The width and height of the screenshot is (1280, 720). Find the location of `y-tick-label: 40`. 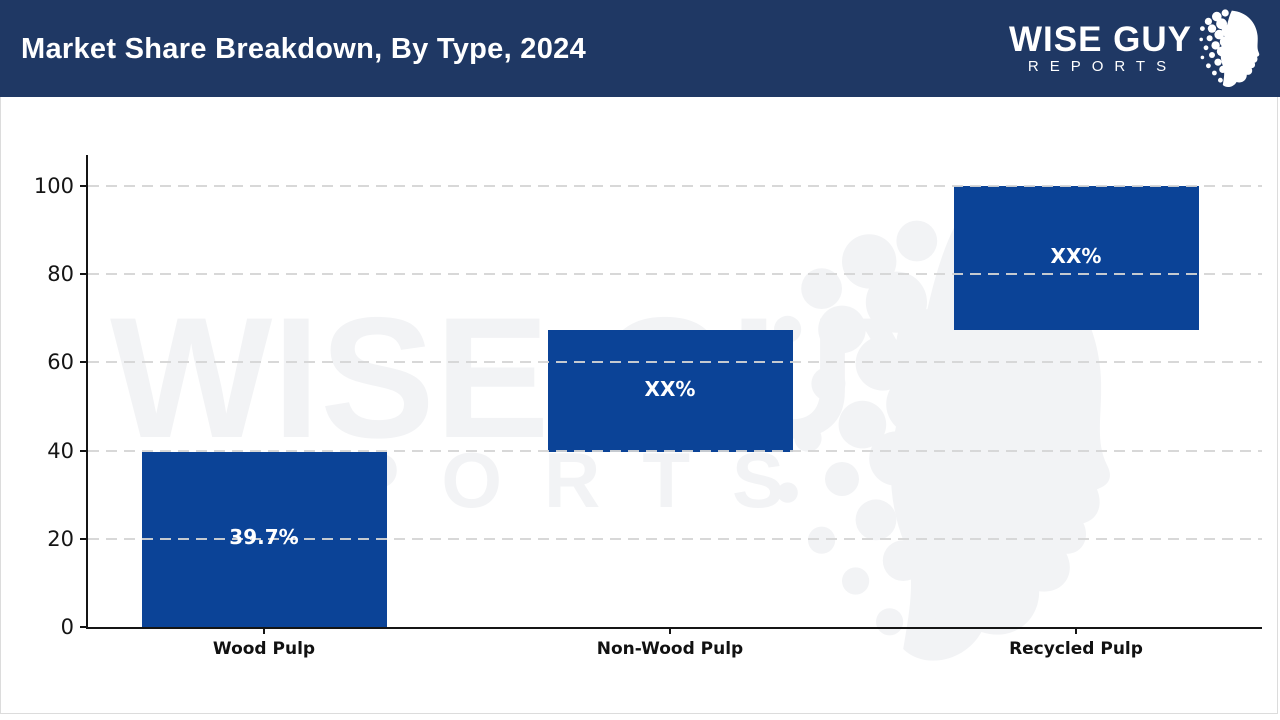

y-tick-label: 40 is located at coordinates (60, 450).